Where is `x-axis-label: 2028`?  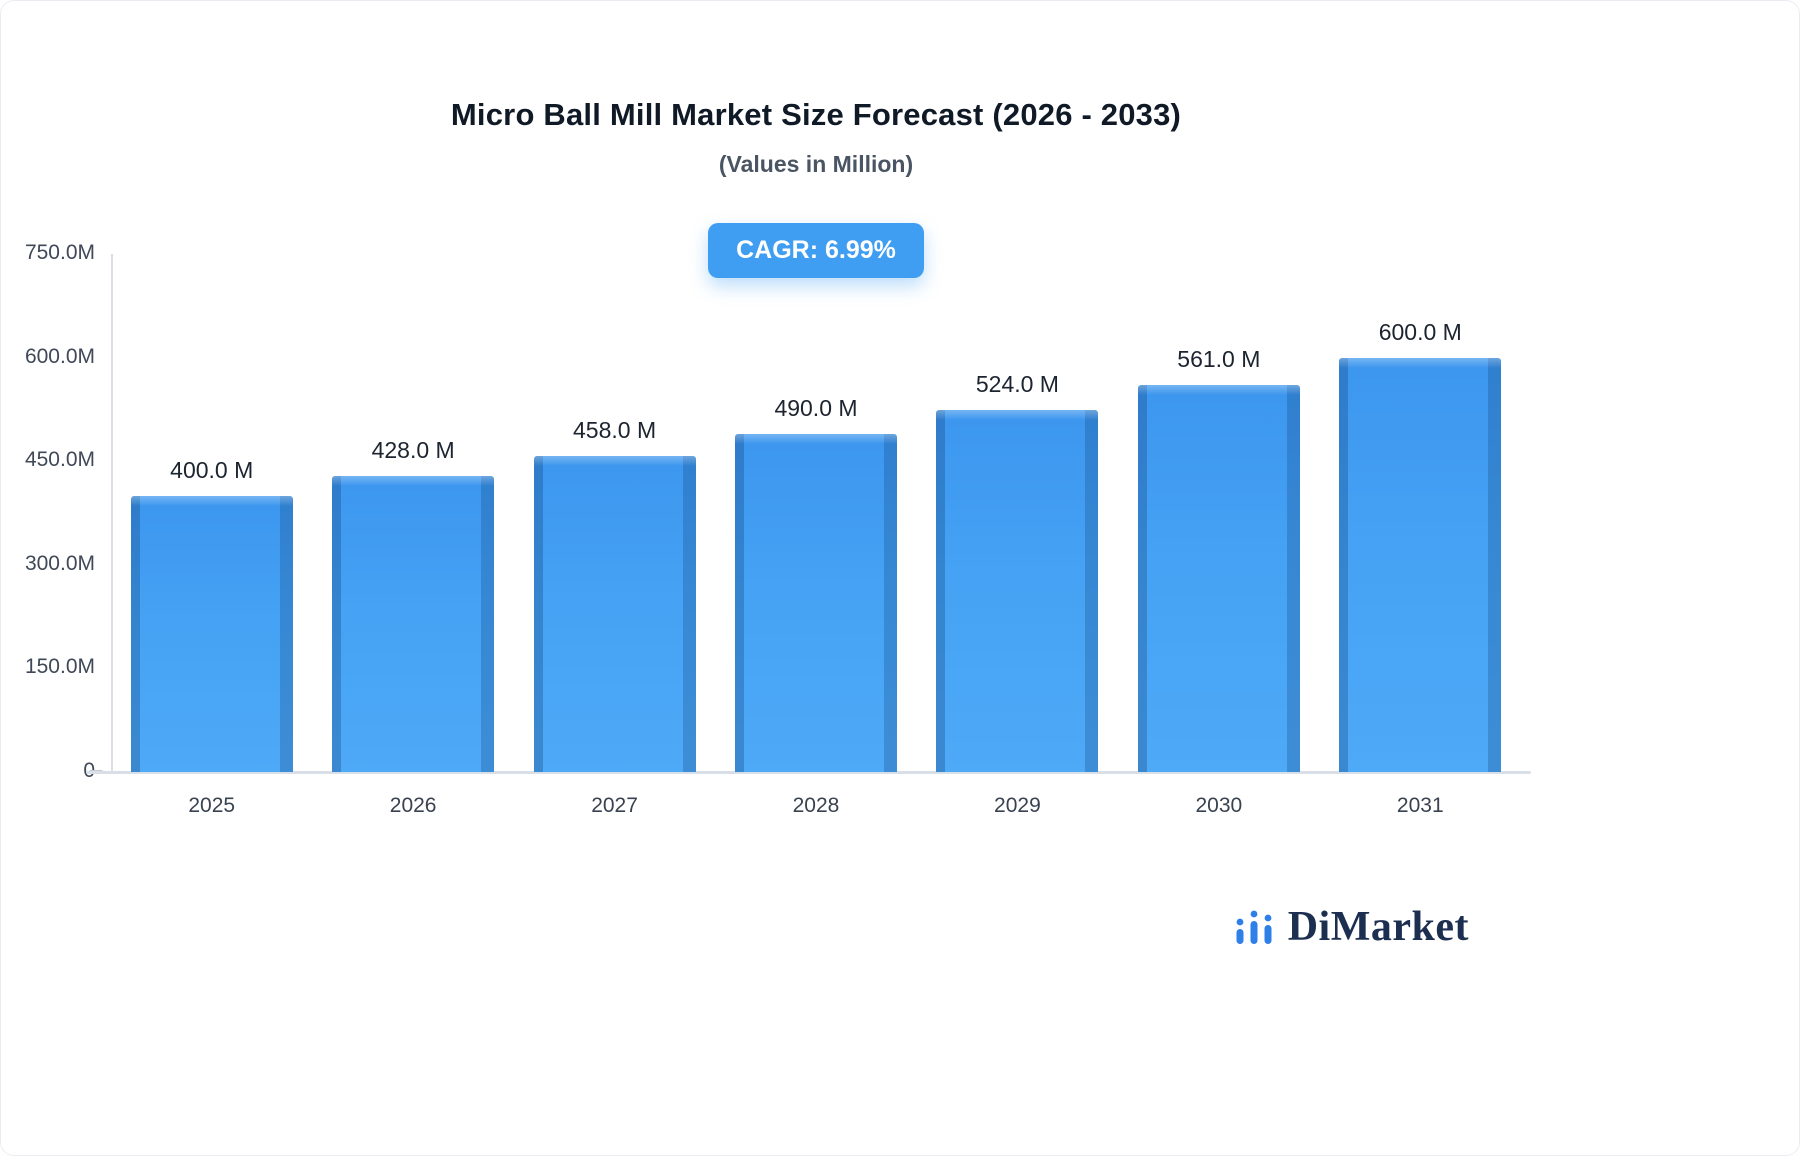 x-axis-label: 2028 is located at coordinates (816, 805).